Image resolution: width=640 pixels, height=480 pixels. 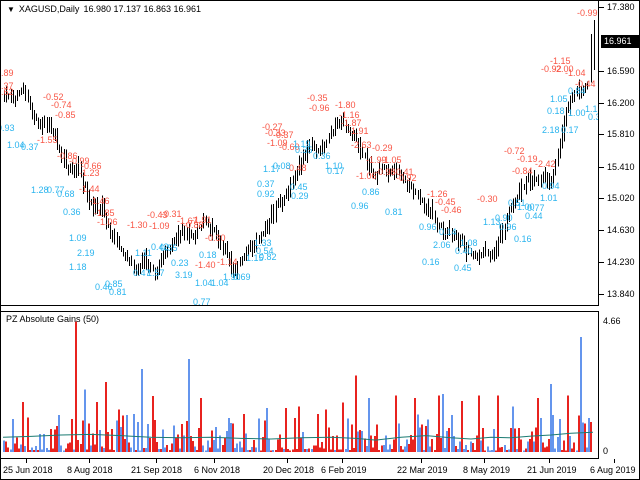 What do you see at coordinates (304, 150) in the screenshot?
I see `gain-annotation: 0.35` at bounding box center [304, 150].